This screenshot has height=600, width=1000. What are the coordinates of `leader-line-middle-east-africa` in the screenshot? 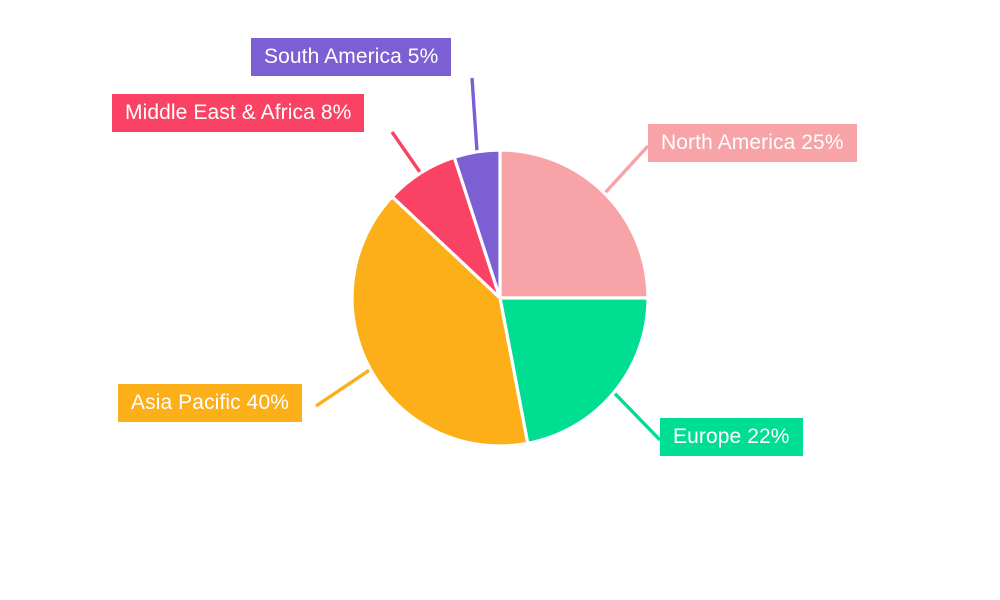 It's located at (407, 153).